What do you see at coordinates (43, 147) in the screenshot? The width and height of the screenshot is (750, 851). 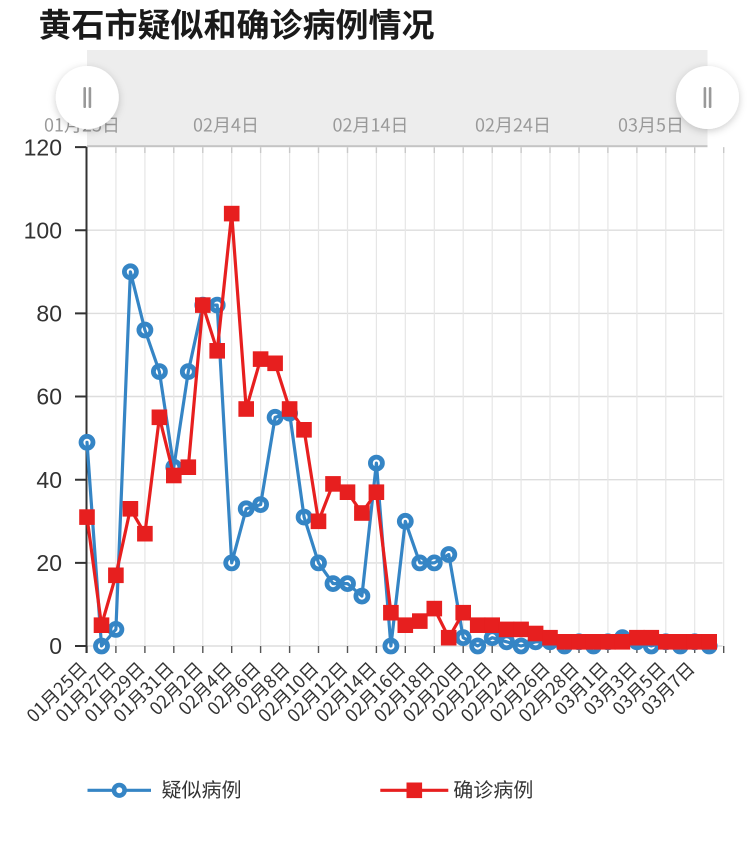 I see `svg-text: 120` at bounding box center [43, 147].